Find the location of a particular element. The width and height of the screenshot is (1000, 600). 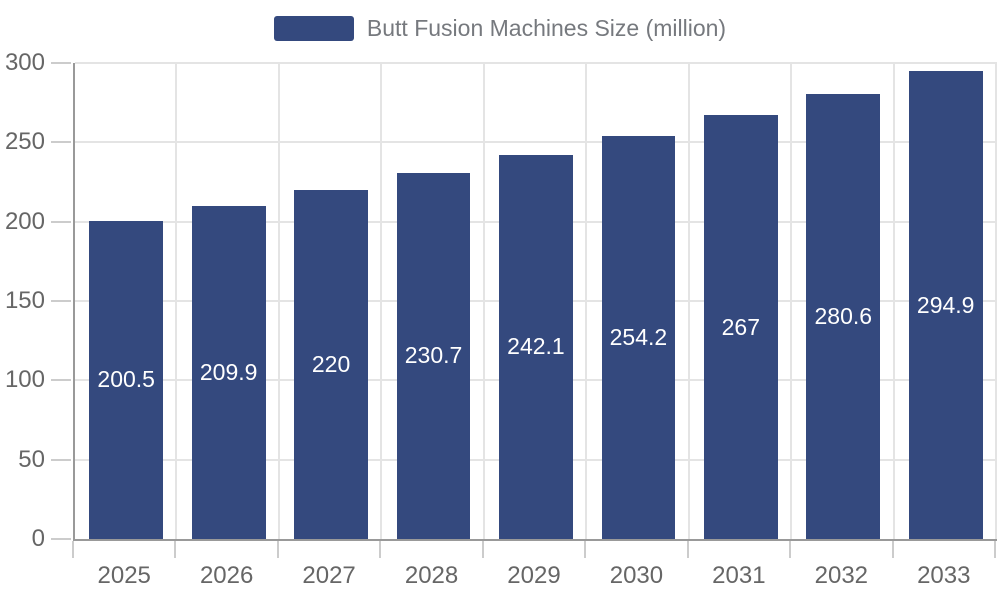

bar-value-label: 294.9 is located at coordinates (945, 304).